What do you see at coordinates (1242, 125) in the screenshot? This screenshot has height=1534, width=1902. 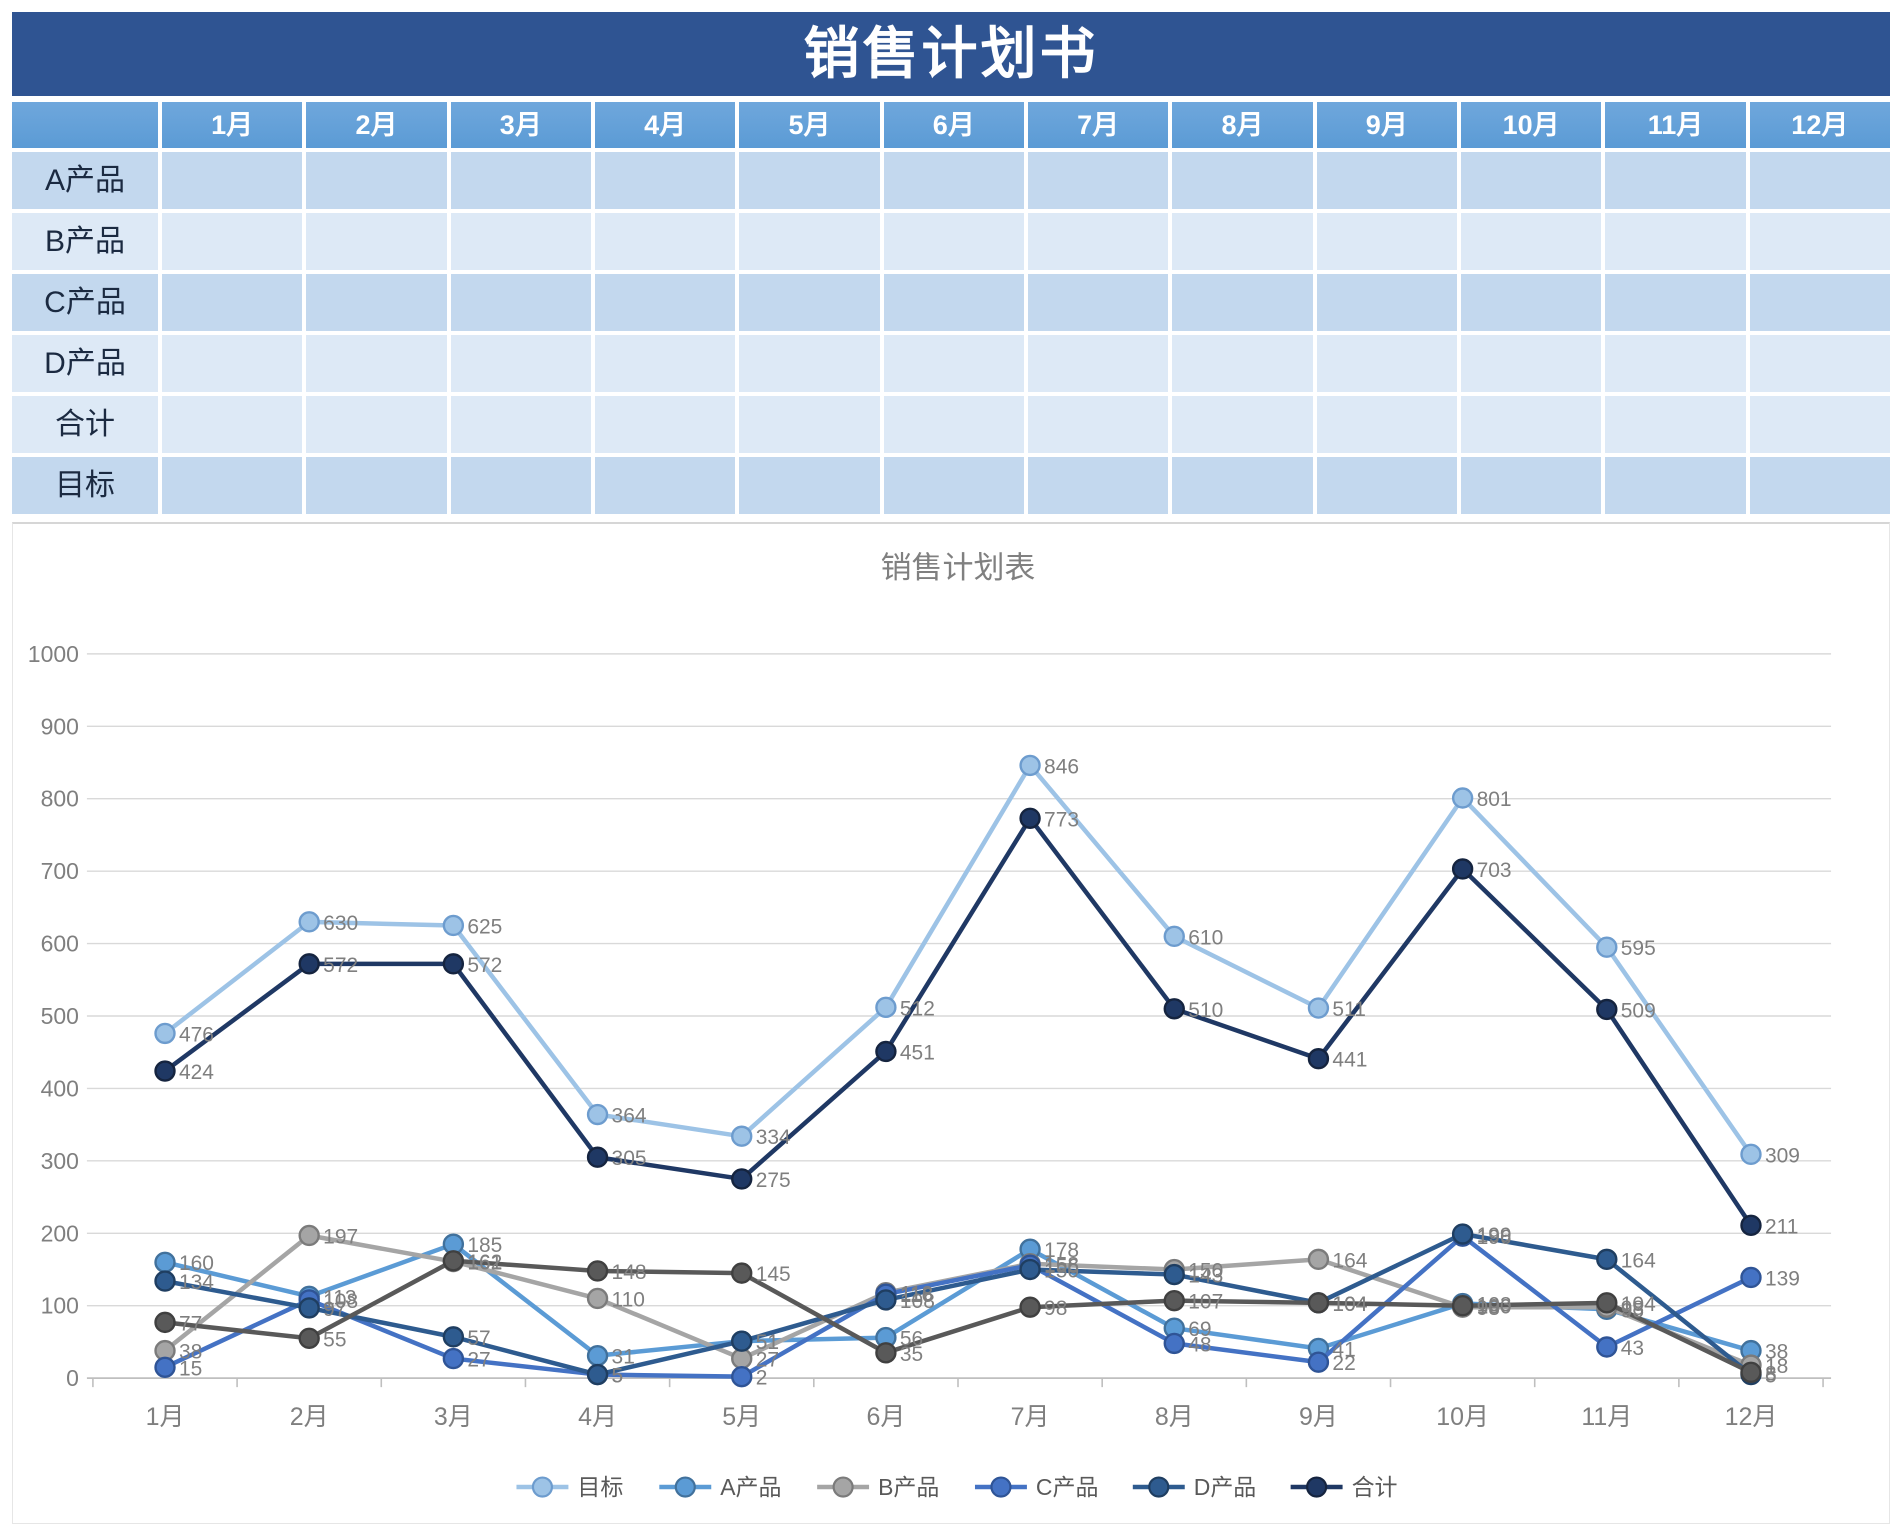 I see `month-header-cell: 8月` at bounding box center [1242, 125].